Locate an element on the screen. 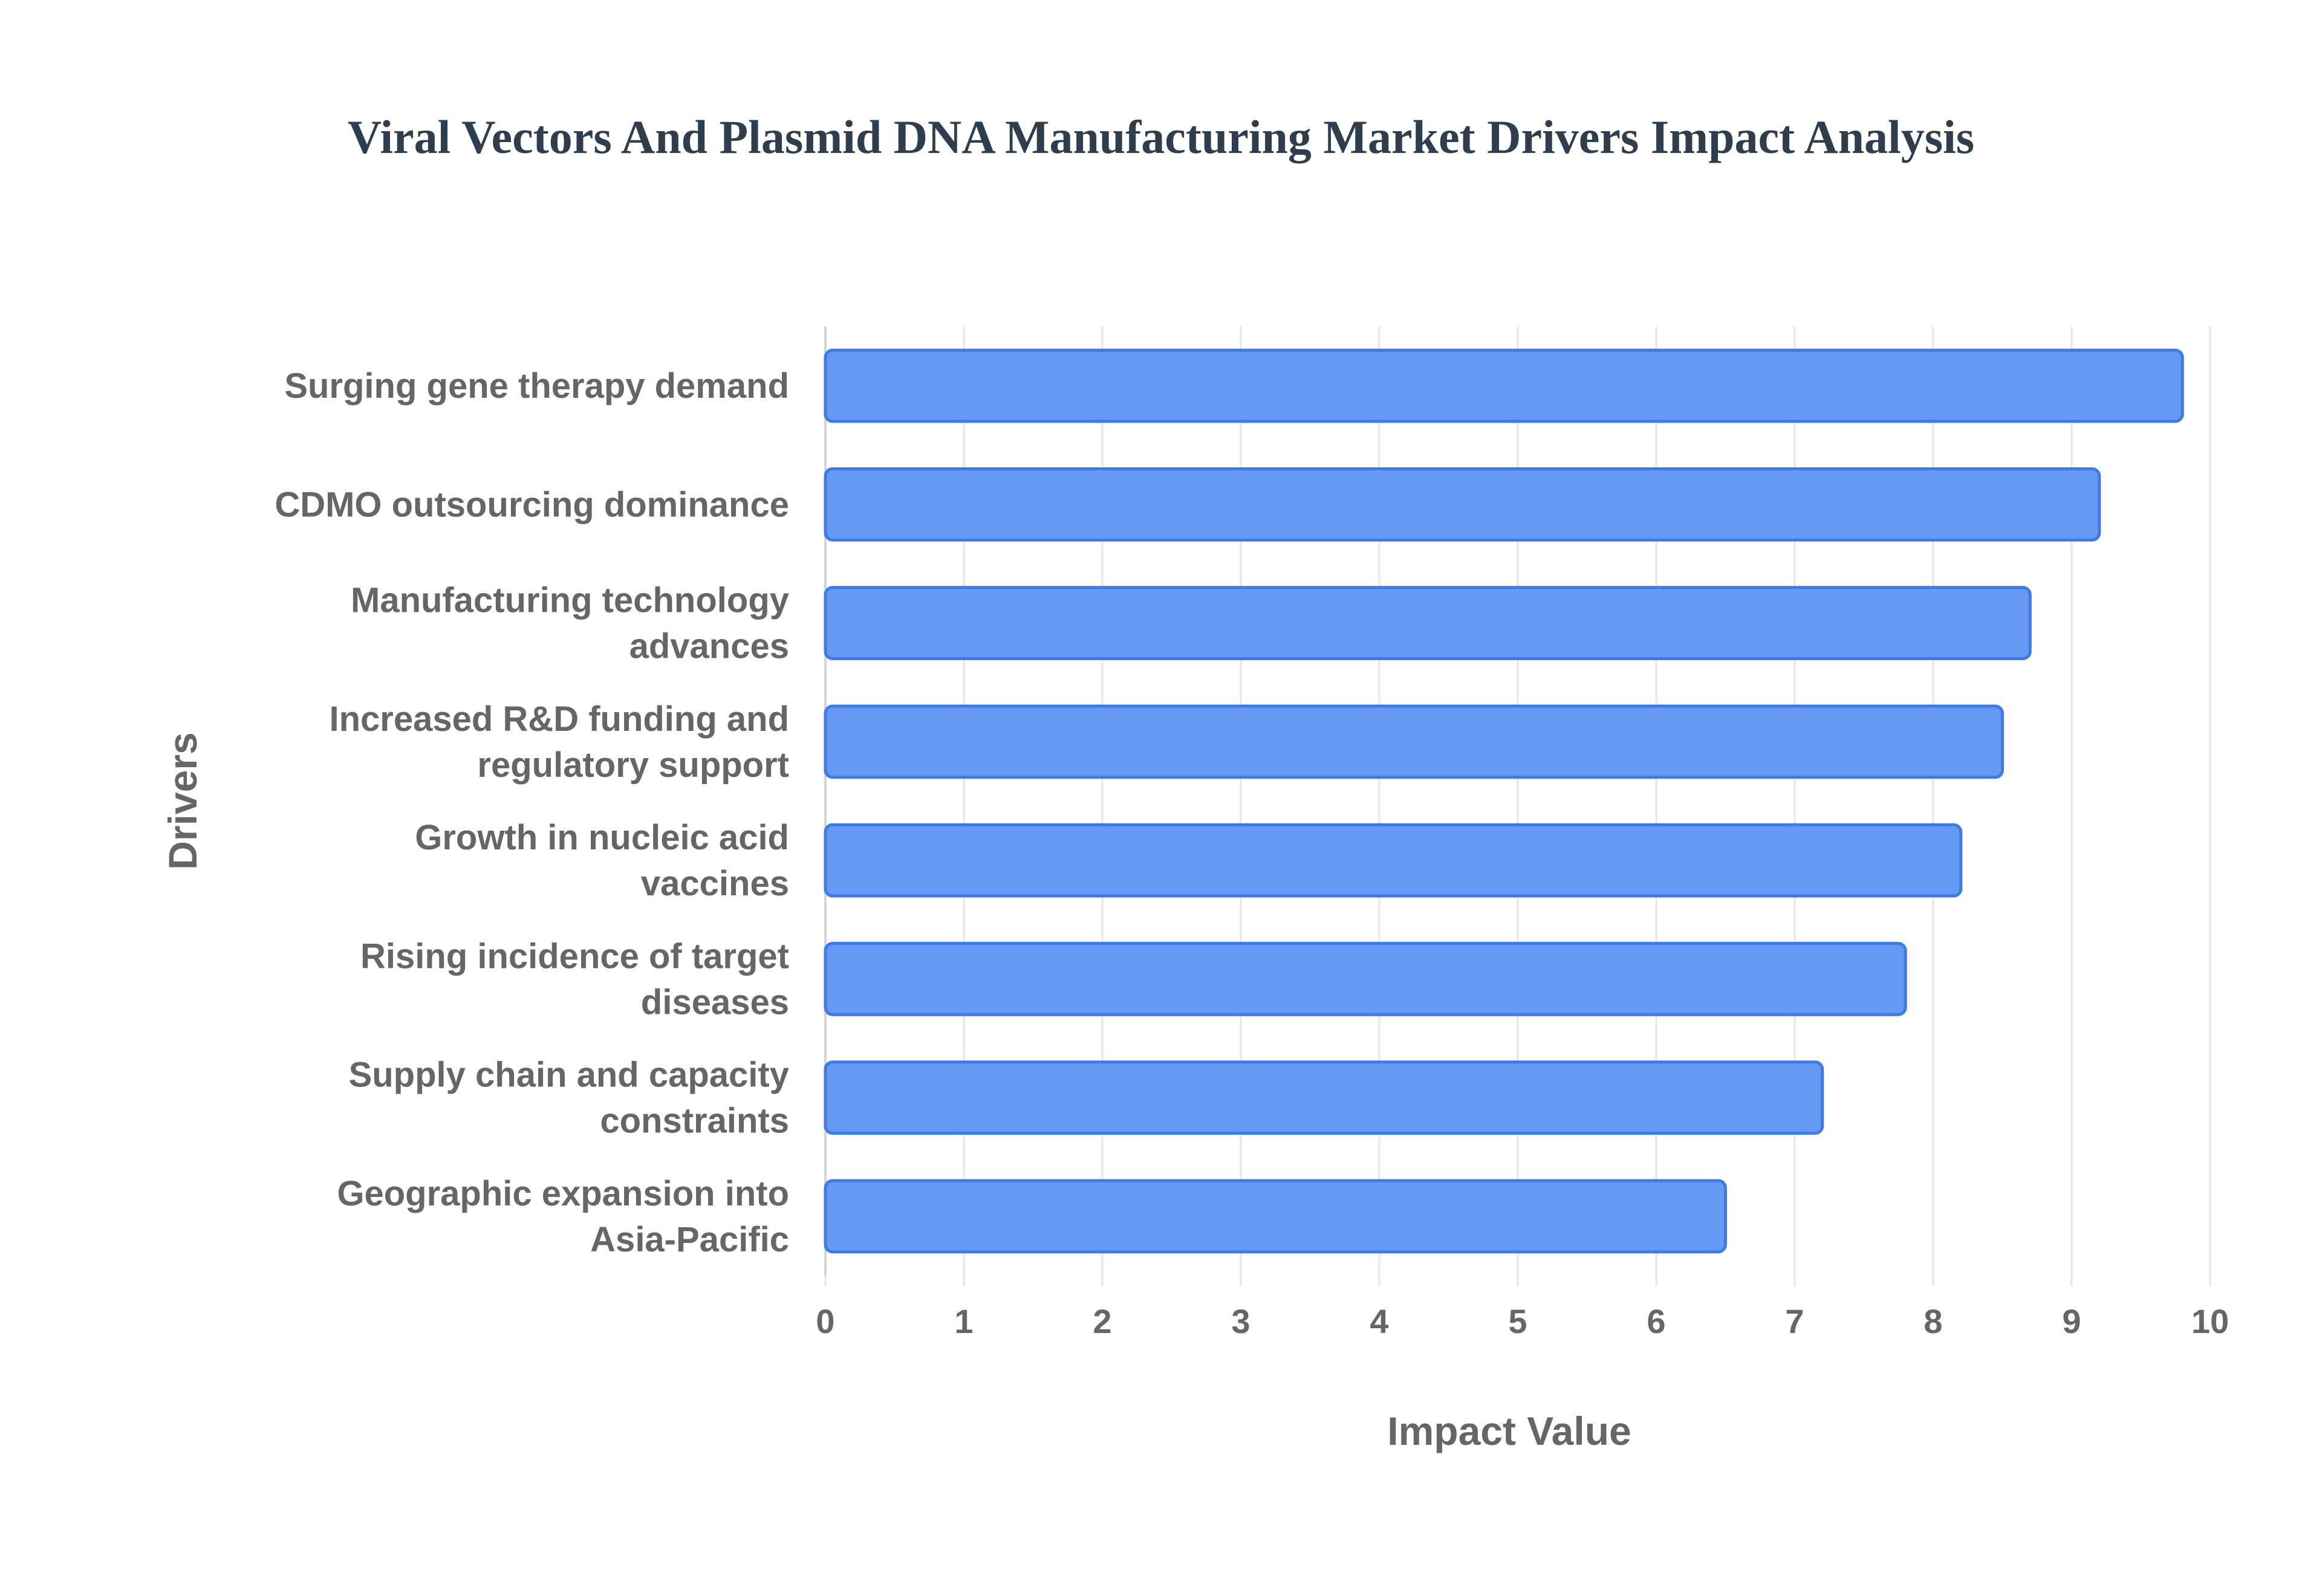  category-label: CDMO outsourcing dominance is located at coordinates (532, 504).